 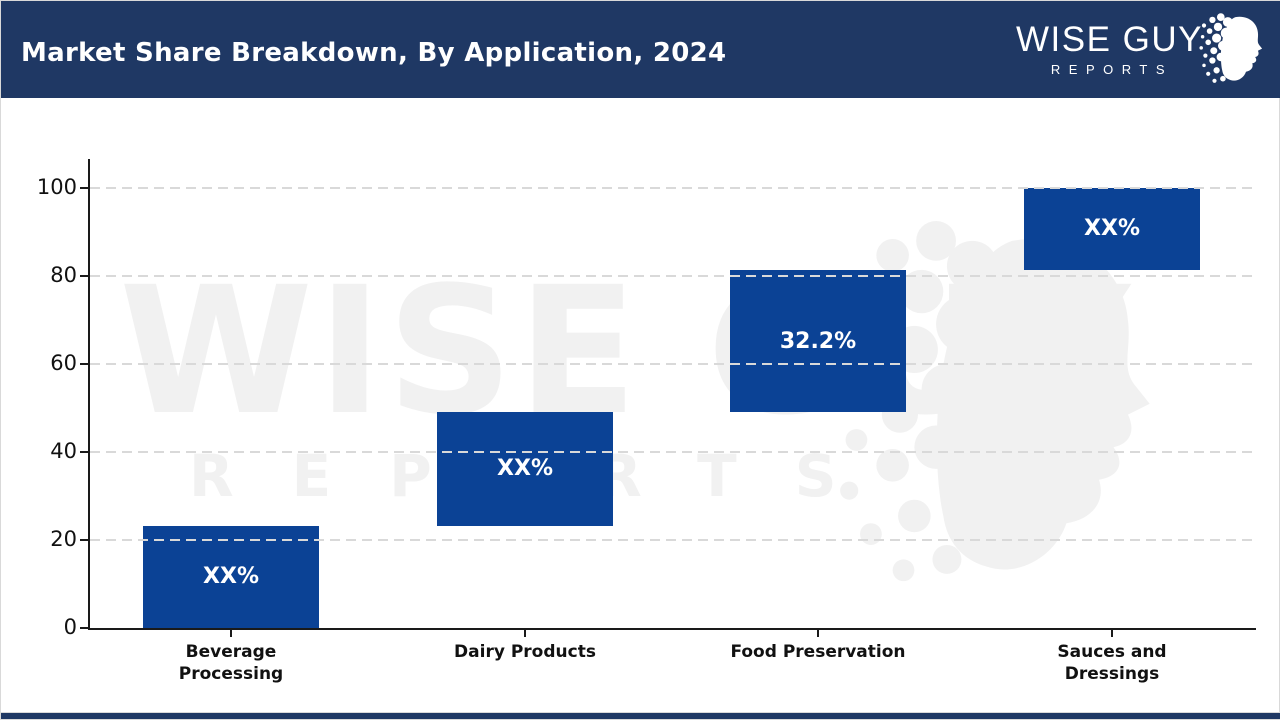 I want to click on y-tick-label-0: 0, so click(x=70, y=627).